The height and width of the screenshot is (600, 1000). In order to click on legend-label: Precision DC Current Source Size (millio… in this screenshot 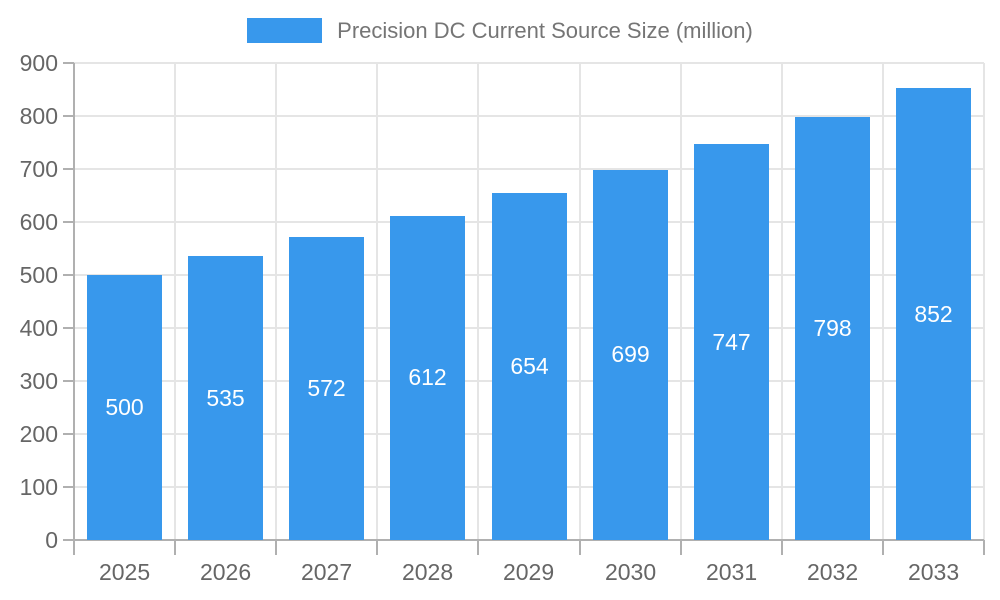, I will do `click(545, 30)`.